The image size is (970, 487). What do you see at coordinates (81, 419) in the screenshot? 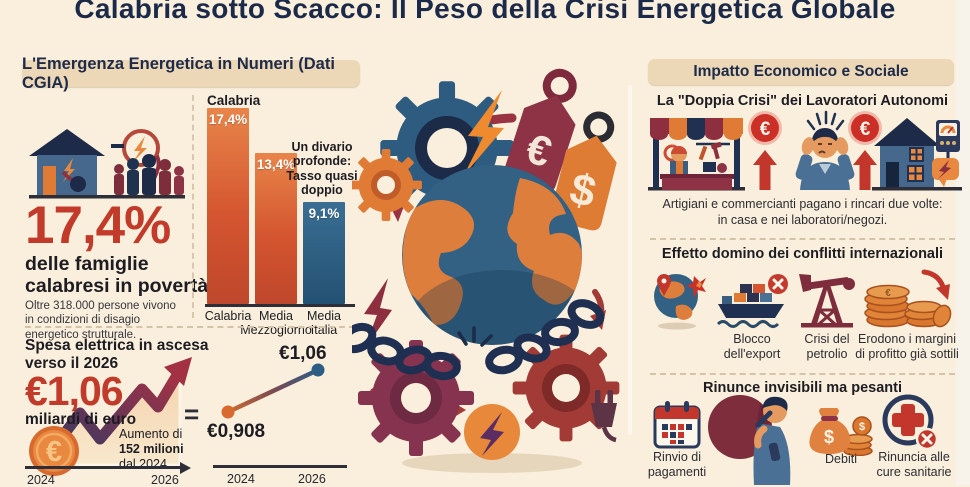
I see `spending-unit: miliardi di euro` at bounding box center [81, 419].